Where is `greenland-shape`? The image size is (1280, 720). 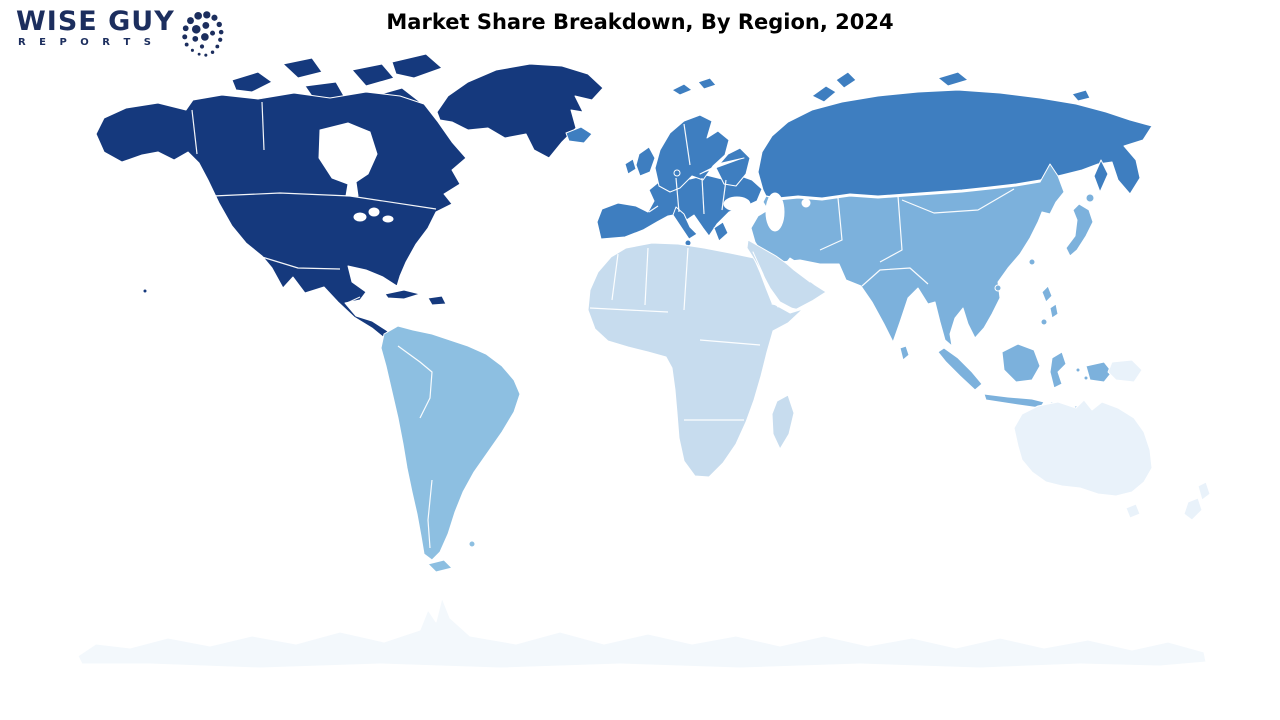 greenland-shape is located at coordinates (520, 111).